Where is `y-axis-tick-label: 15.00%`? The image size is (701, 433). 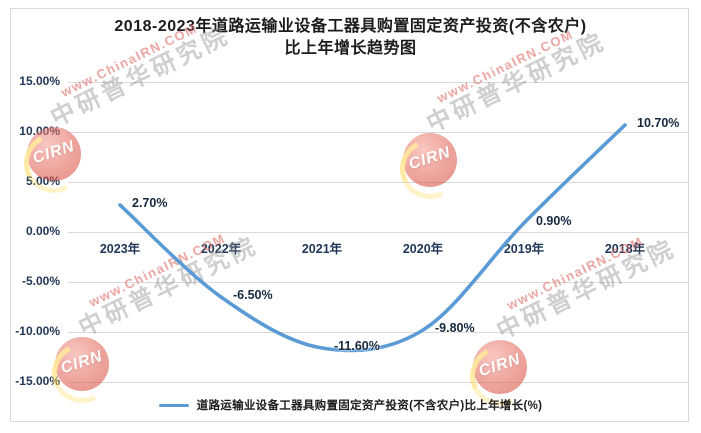 y-axis-tick-label: 15.00% is located at coordinates (39, 81).